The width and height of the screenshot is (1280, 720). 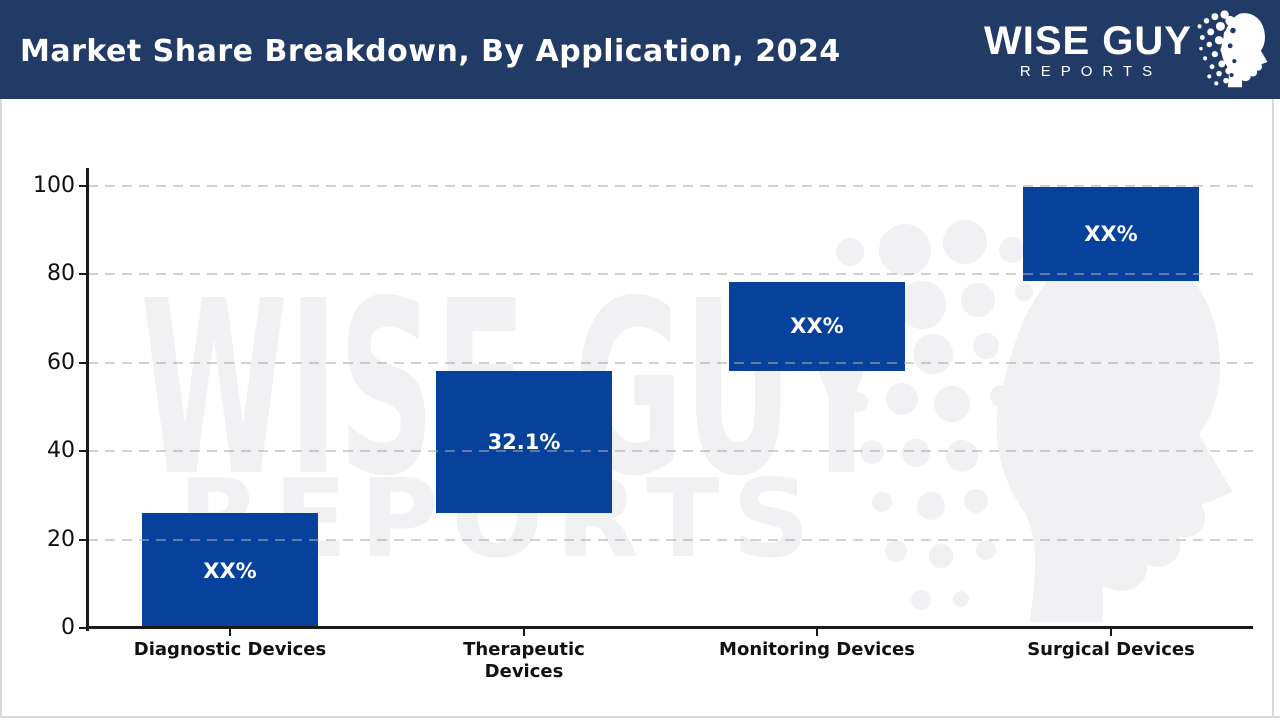 What do you see at coordinates (61, 362) in the screenshot?
I see `y-tick-label: 60` at bounding box center [61, 362].